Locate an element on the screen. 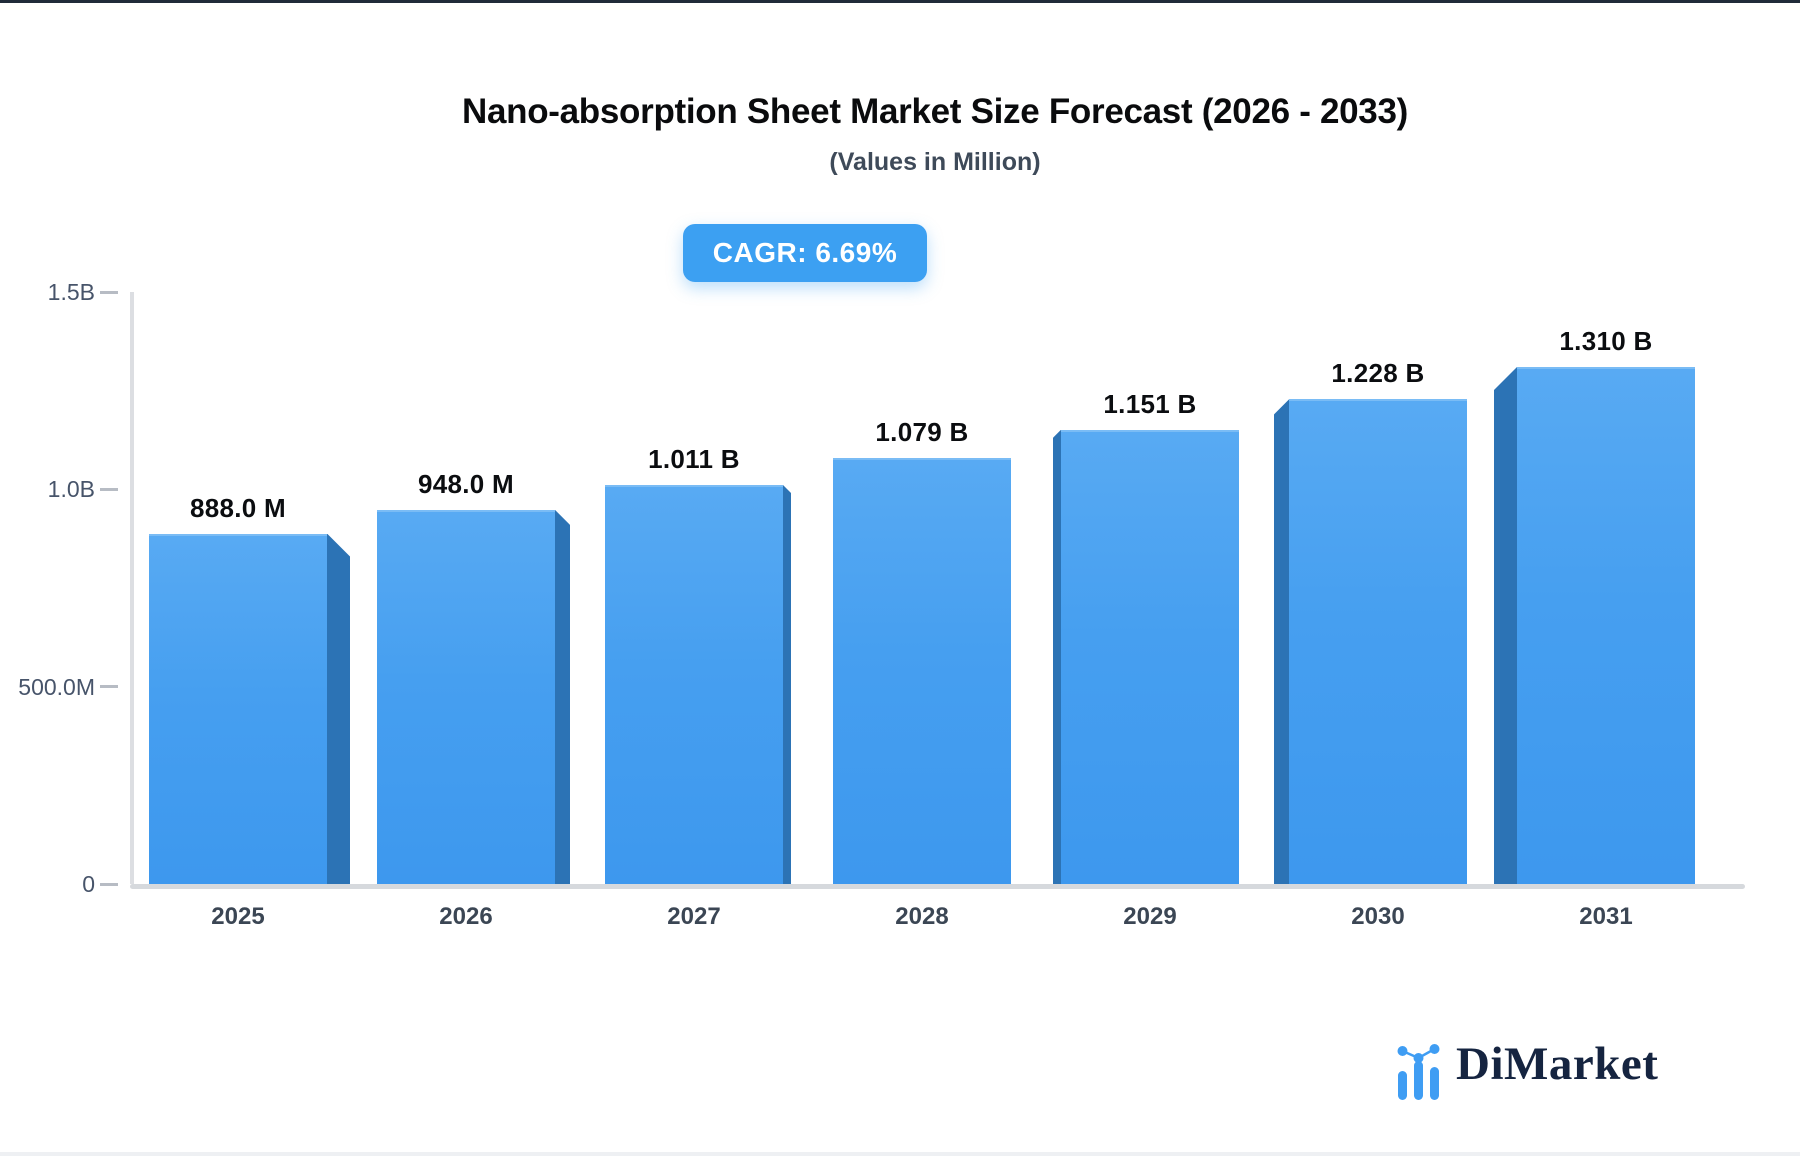 Image resolution: width=1800 pixels, height=1156 pixels. x-axis-label-2029: 2029 is located at coordinates (1150, 916).